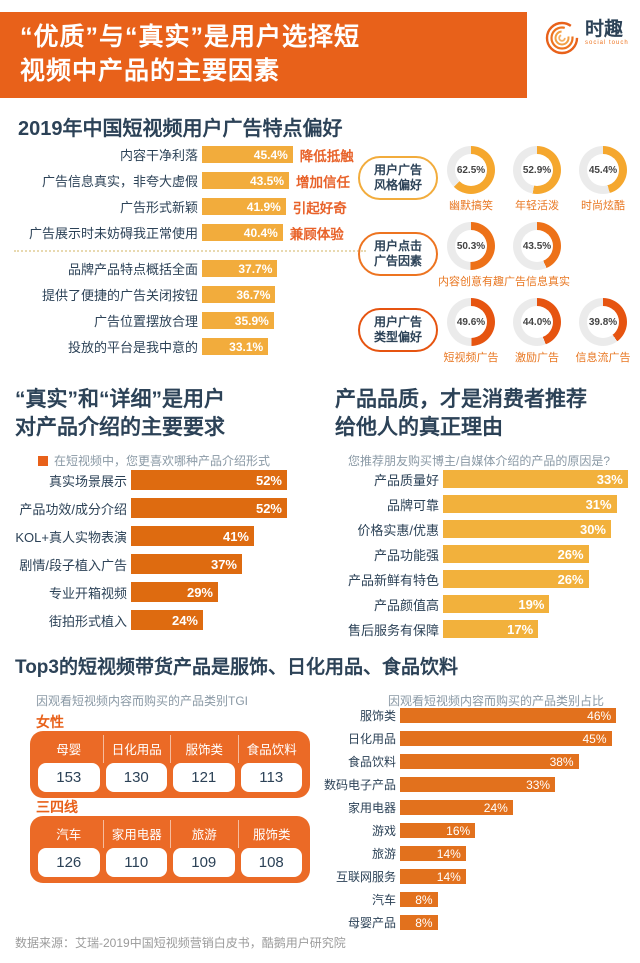  What do you see at coordinates (171, 620) in the screenshot?
I see `bar-row: 街拍形式植入 24%` at bounding box center [171, 620].